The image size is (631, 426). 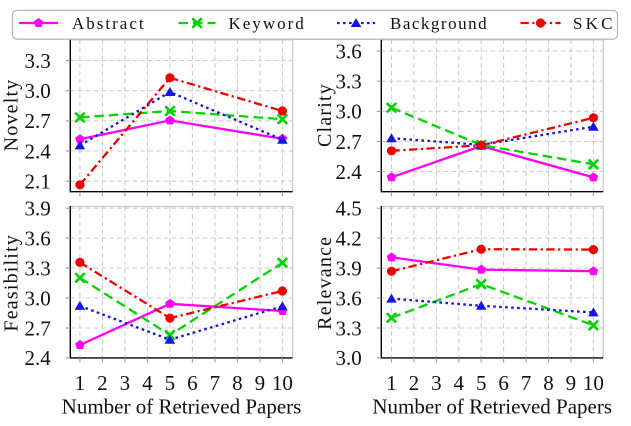 What do you see at coordinates (325, 115) in the screenshot?
I see `svg-text: Clarity` at bounding box center [325, 115].